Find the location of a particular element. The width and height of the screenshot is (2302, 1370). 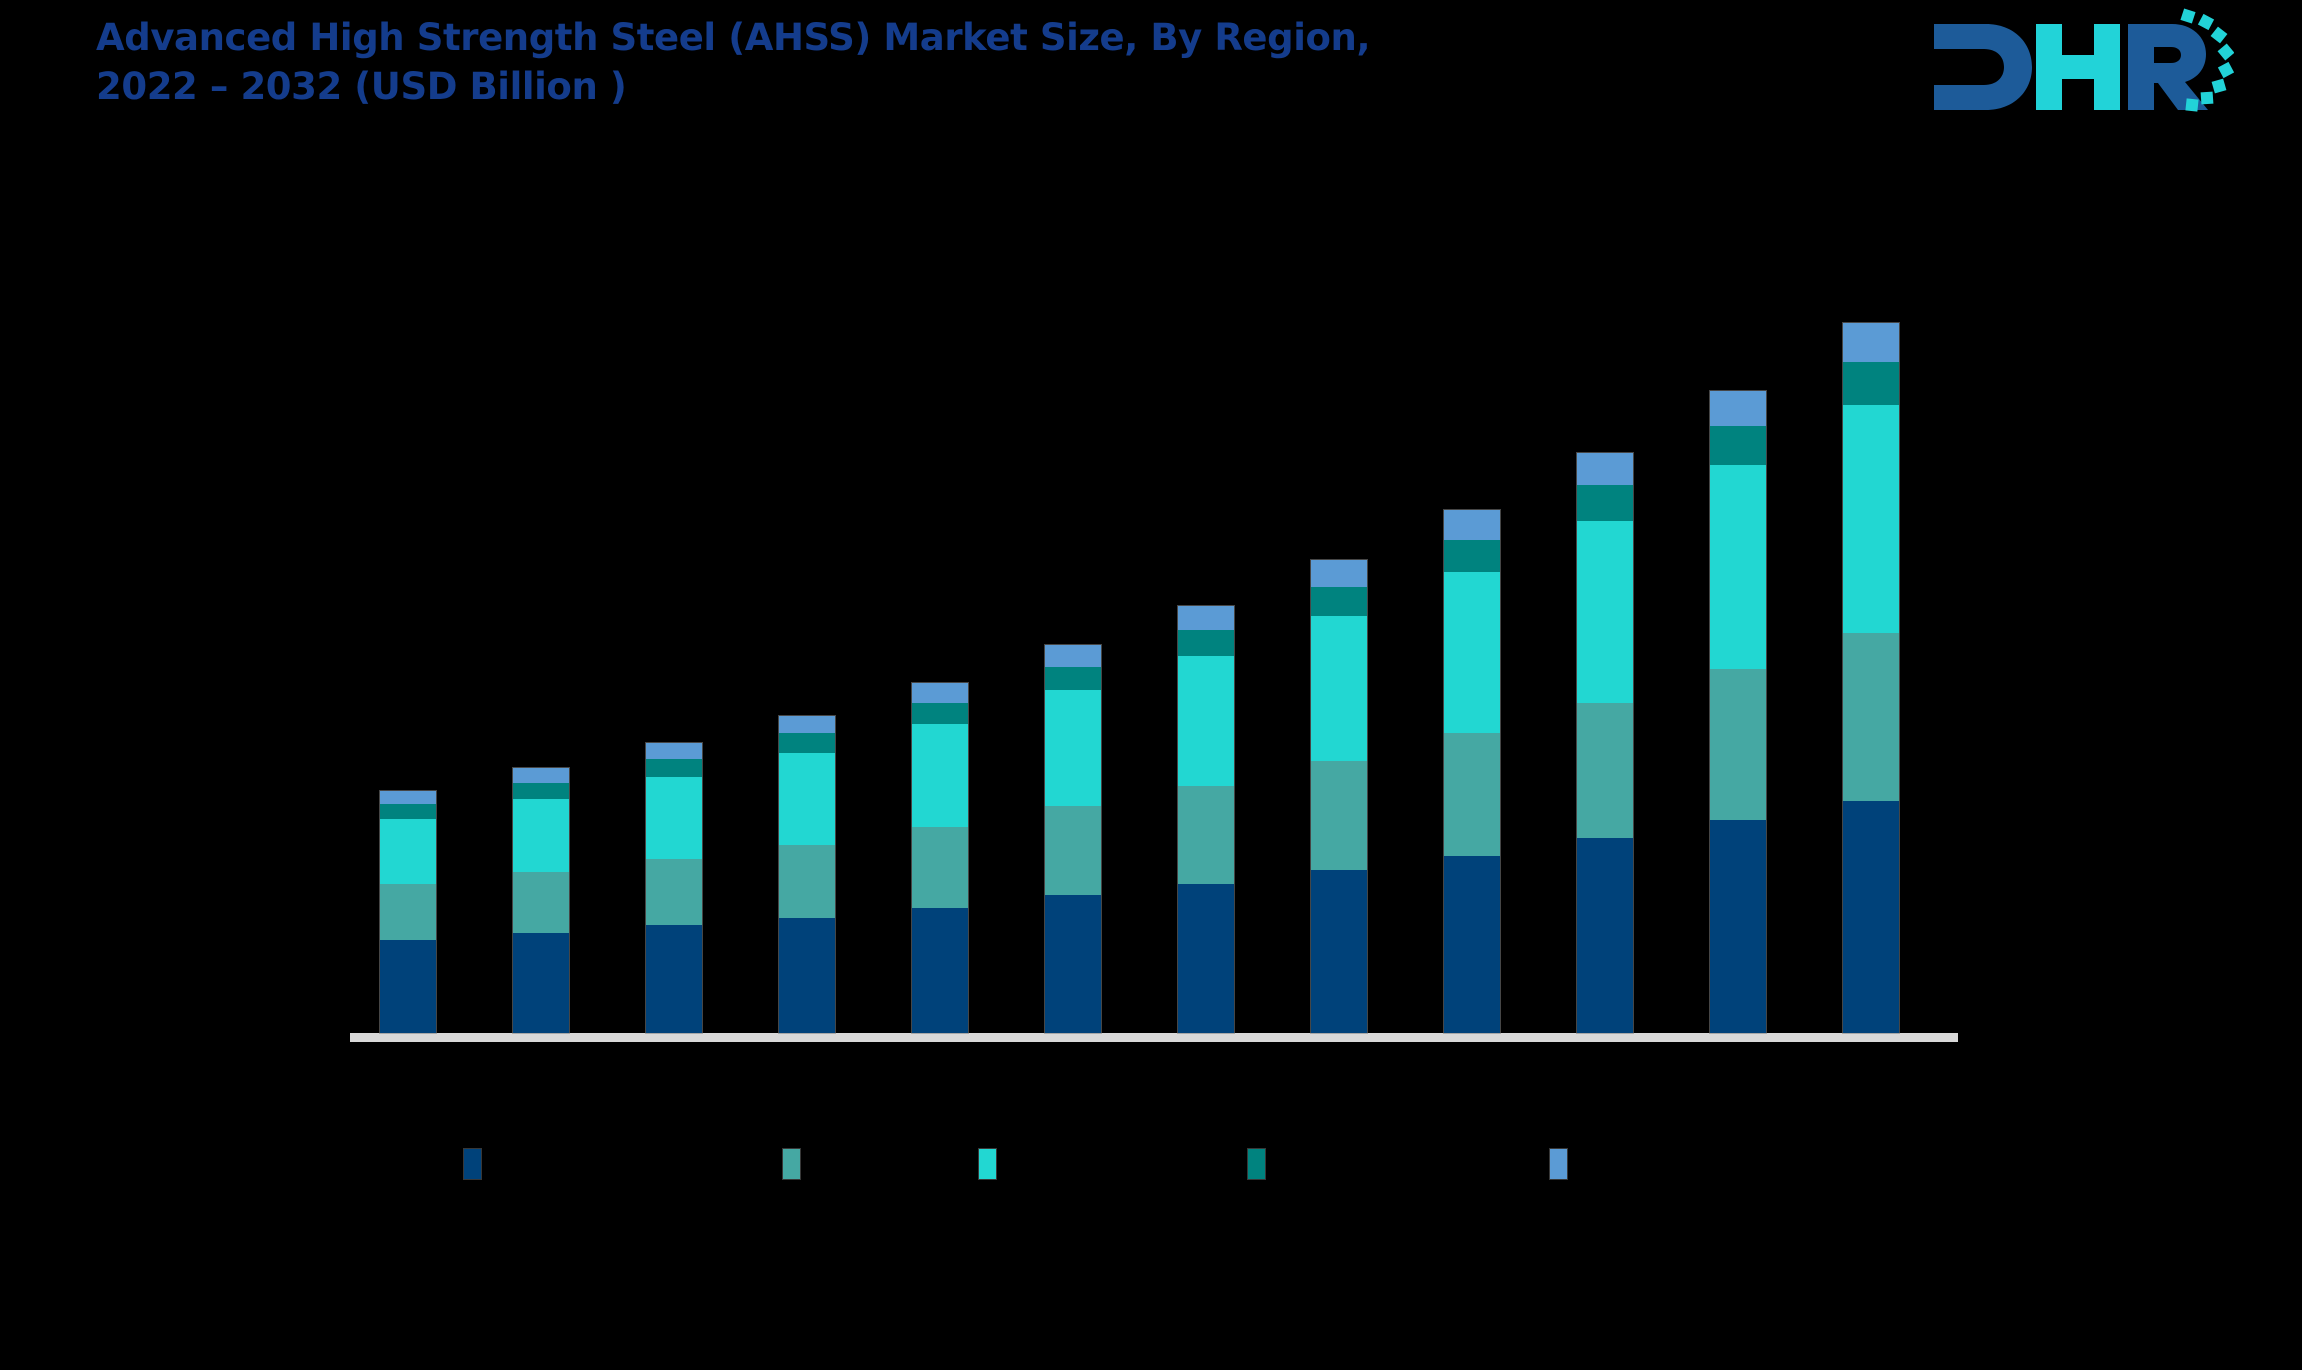

legend-item: MEA is located at coordinates (1586, 1164).